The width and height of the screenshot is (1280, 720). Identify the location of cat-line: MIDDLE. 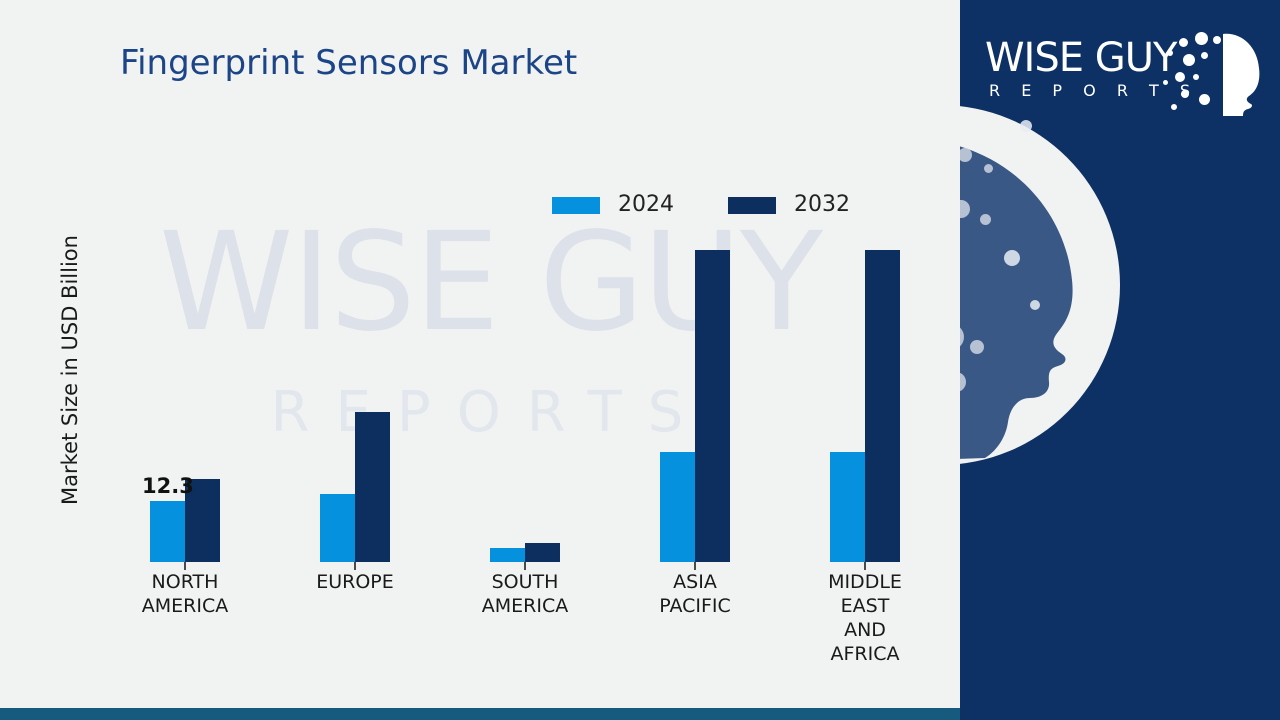
(865, 582).